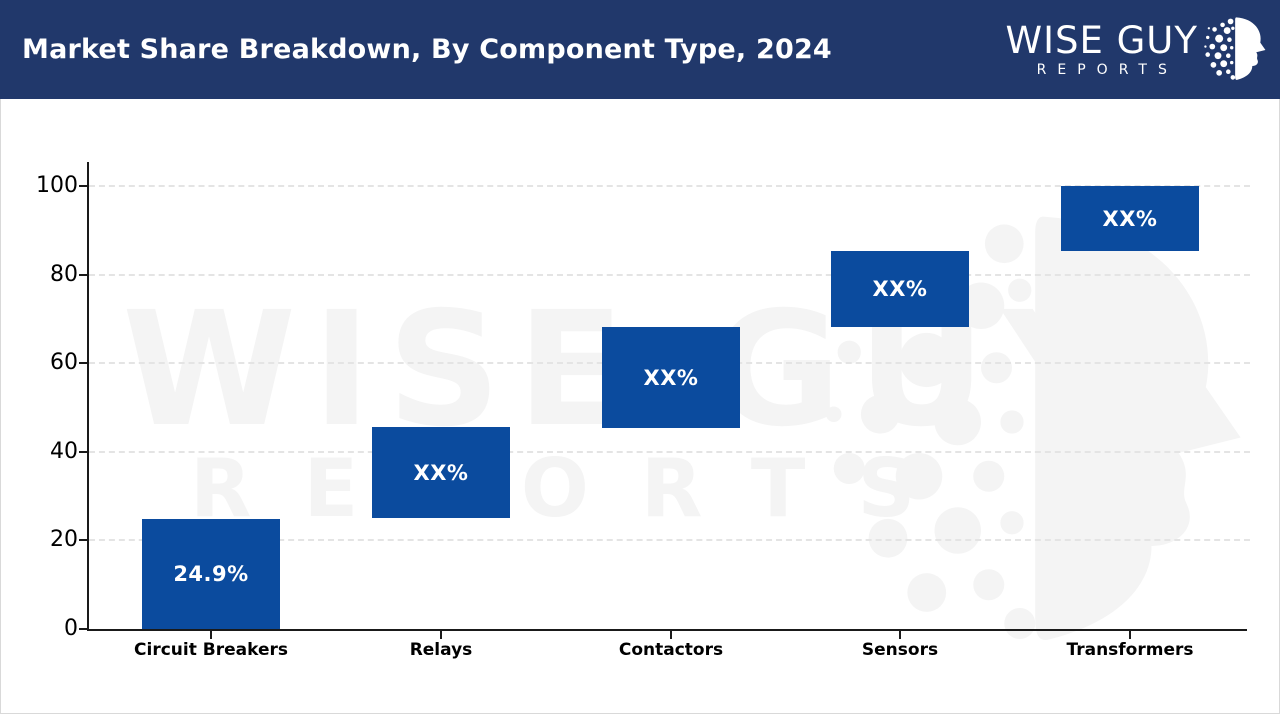 This screenshot has width=1280, height=720. I want to click on category-label: Circuit Breakers, so click(211, 650).